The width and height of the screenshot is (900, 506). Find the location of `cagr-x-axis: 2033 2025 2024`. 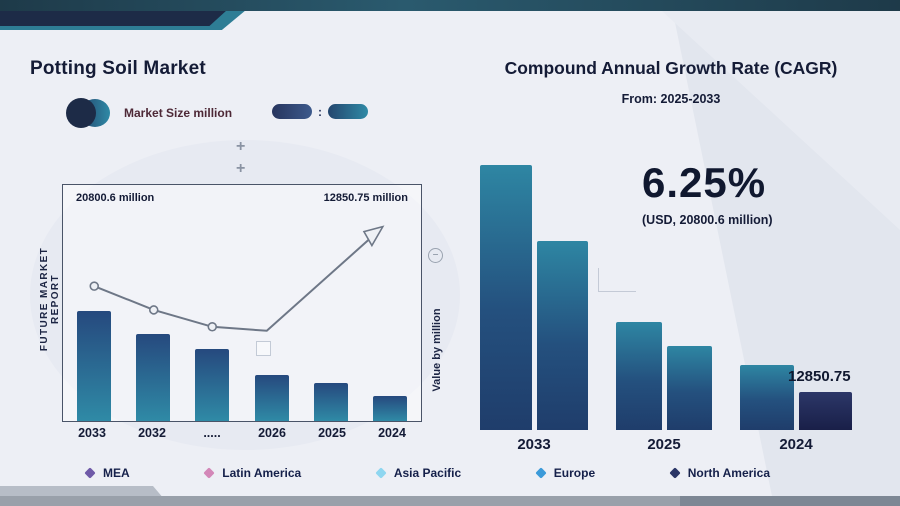

cagr-x-axis: 2033 2025 2024 is located at coordinates (666, 444).